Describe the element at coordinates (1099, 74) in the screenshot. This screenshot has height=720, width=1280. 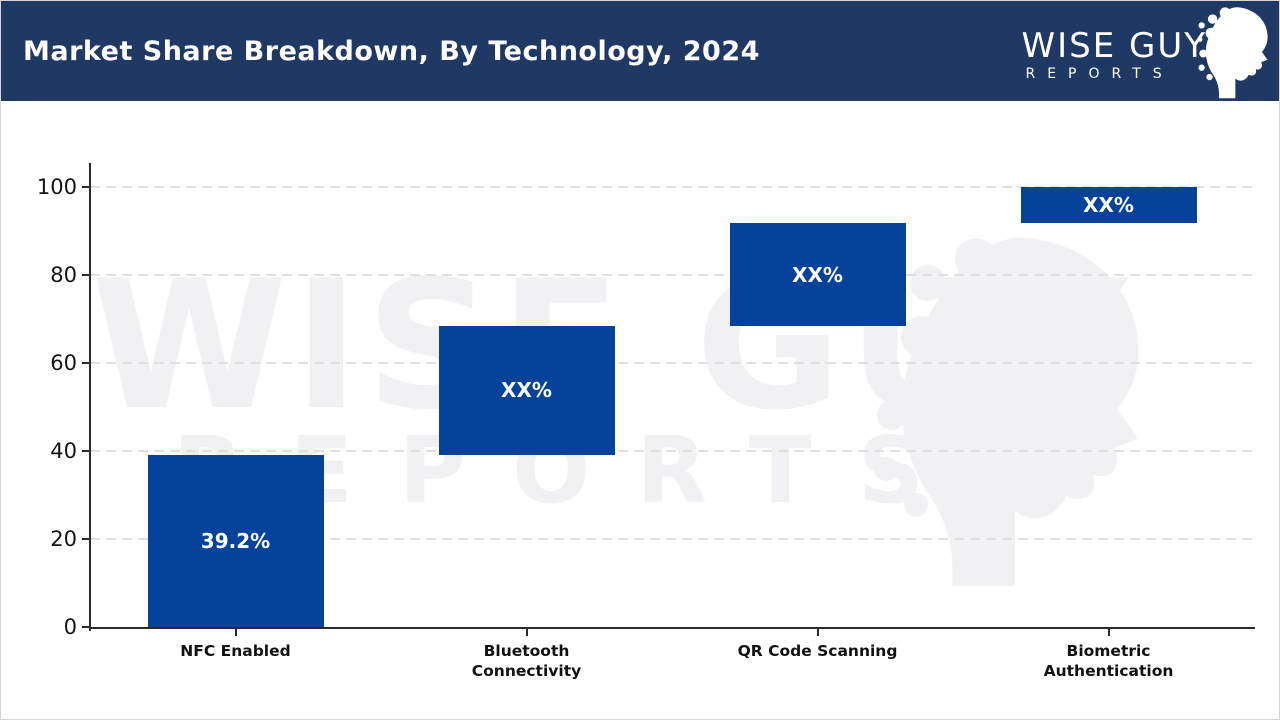
I see `brand-subname: REPORTS` at that location.